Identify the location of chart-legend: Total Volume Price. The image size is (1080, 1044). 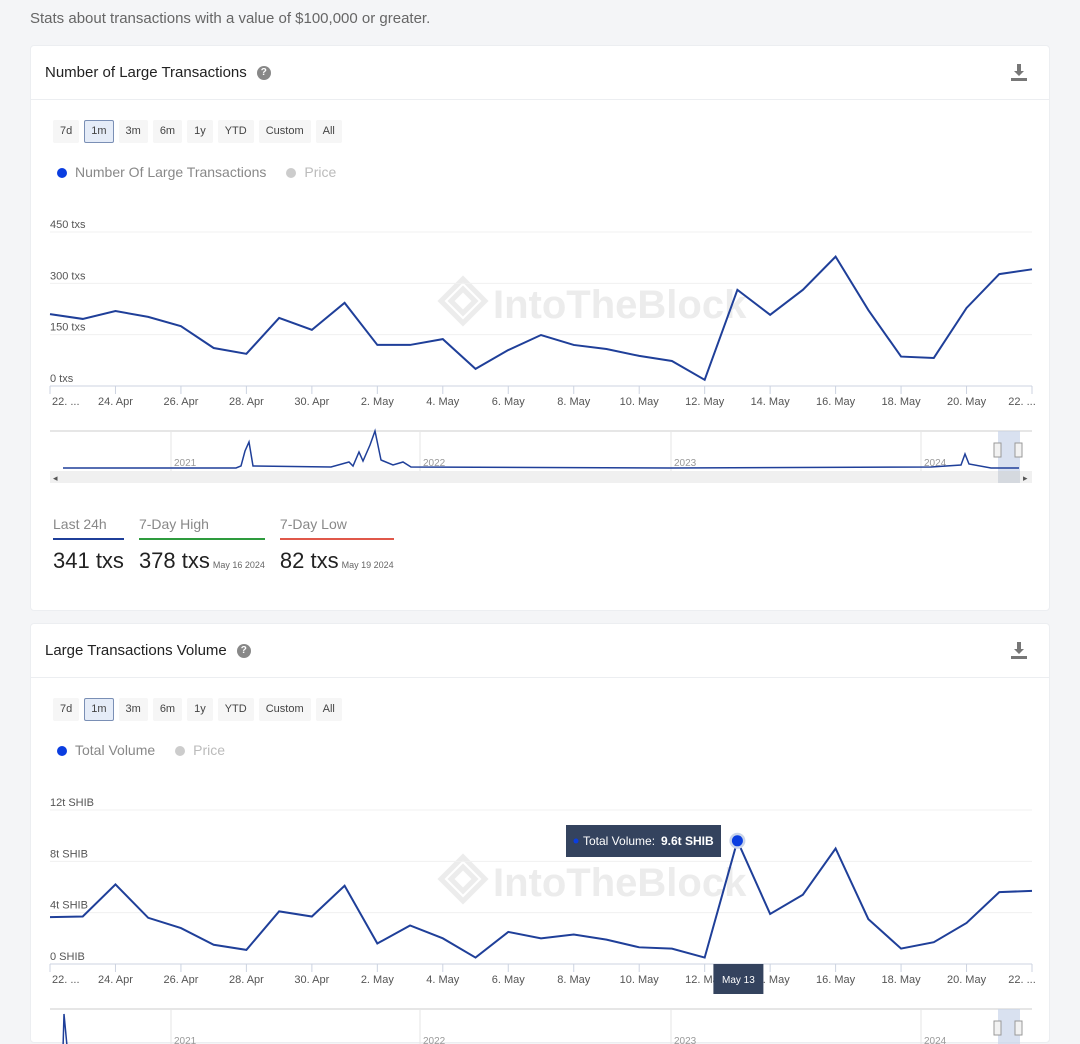
(141, 750).